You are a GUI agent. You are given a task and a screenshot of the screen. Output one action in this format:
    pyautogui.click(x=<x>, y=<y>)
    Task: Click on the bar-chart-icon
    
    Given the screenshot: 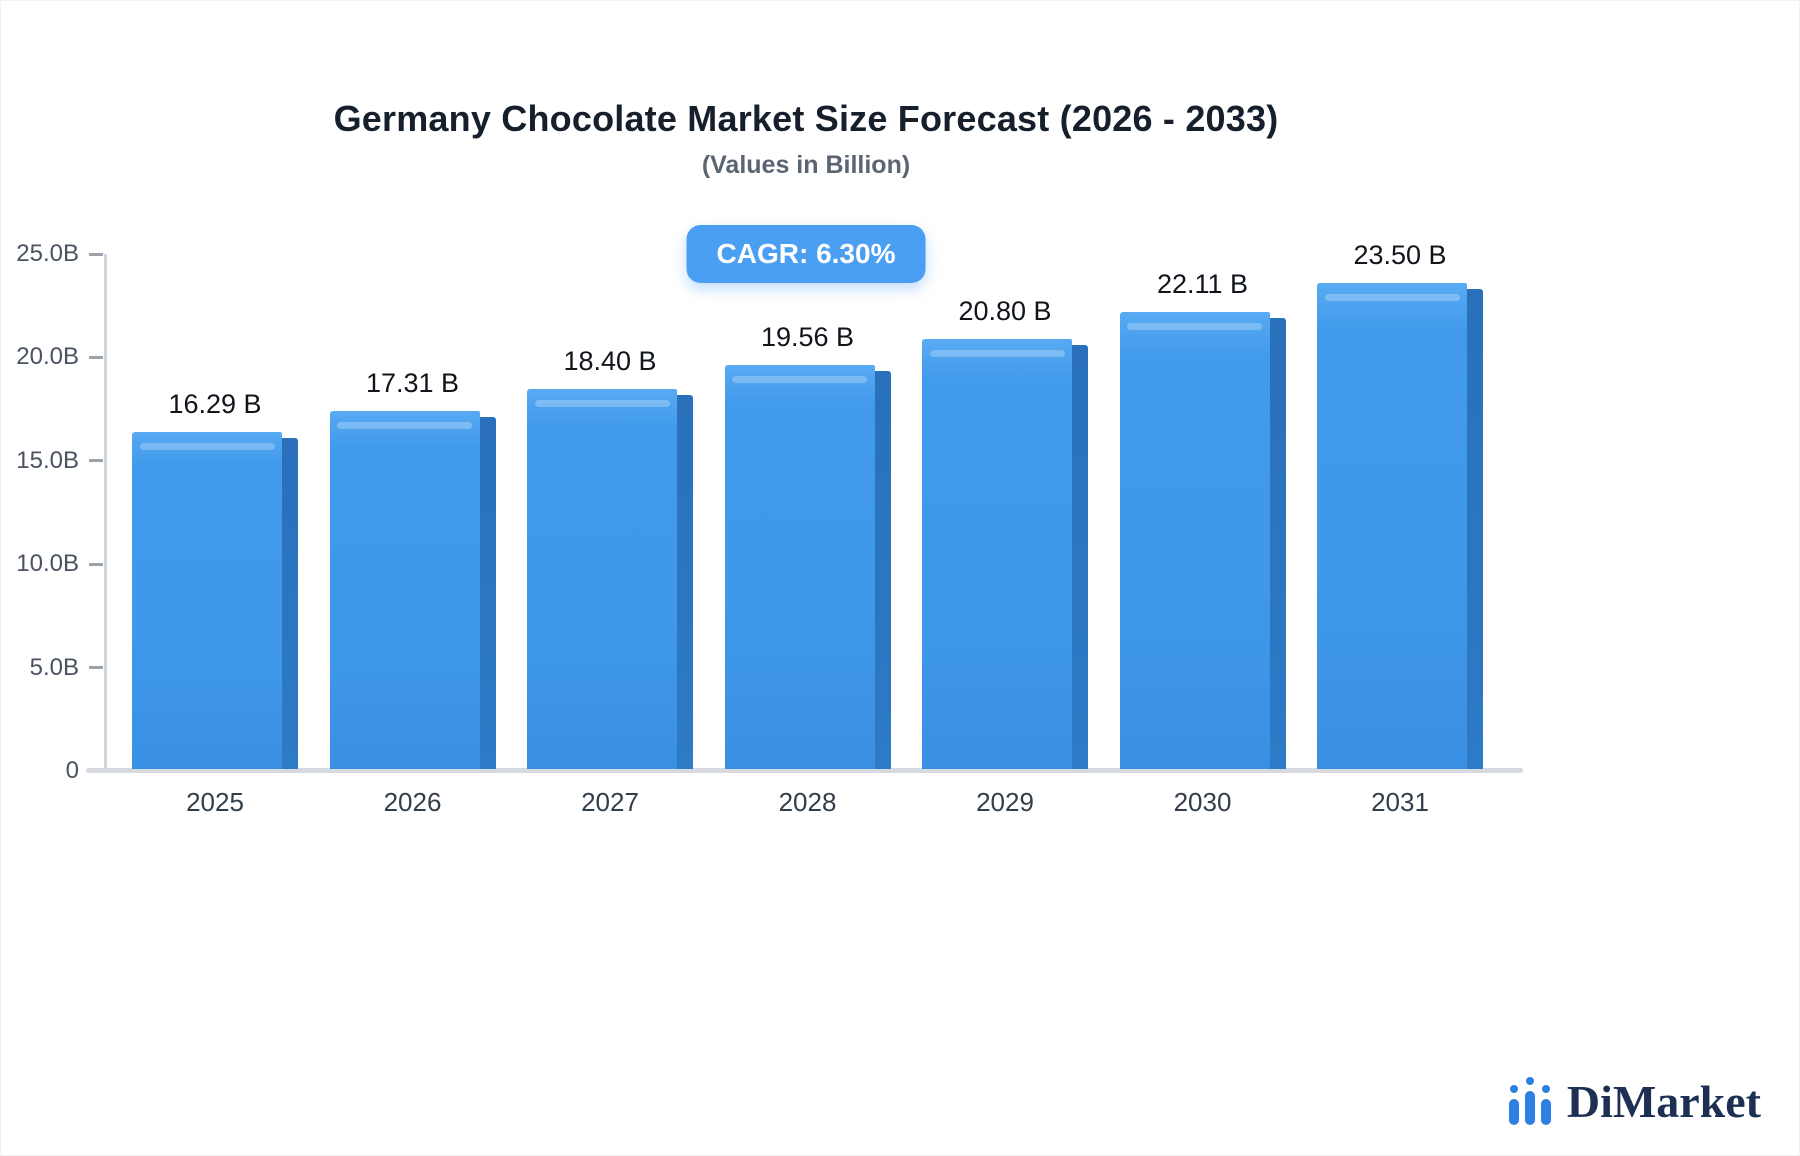 What is the action you would take?
    pyautogui.click(x=1529, y=1101)
    